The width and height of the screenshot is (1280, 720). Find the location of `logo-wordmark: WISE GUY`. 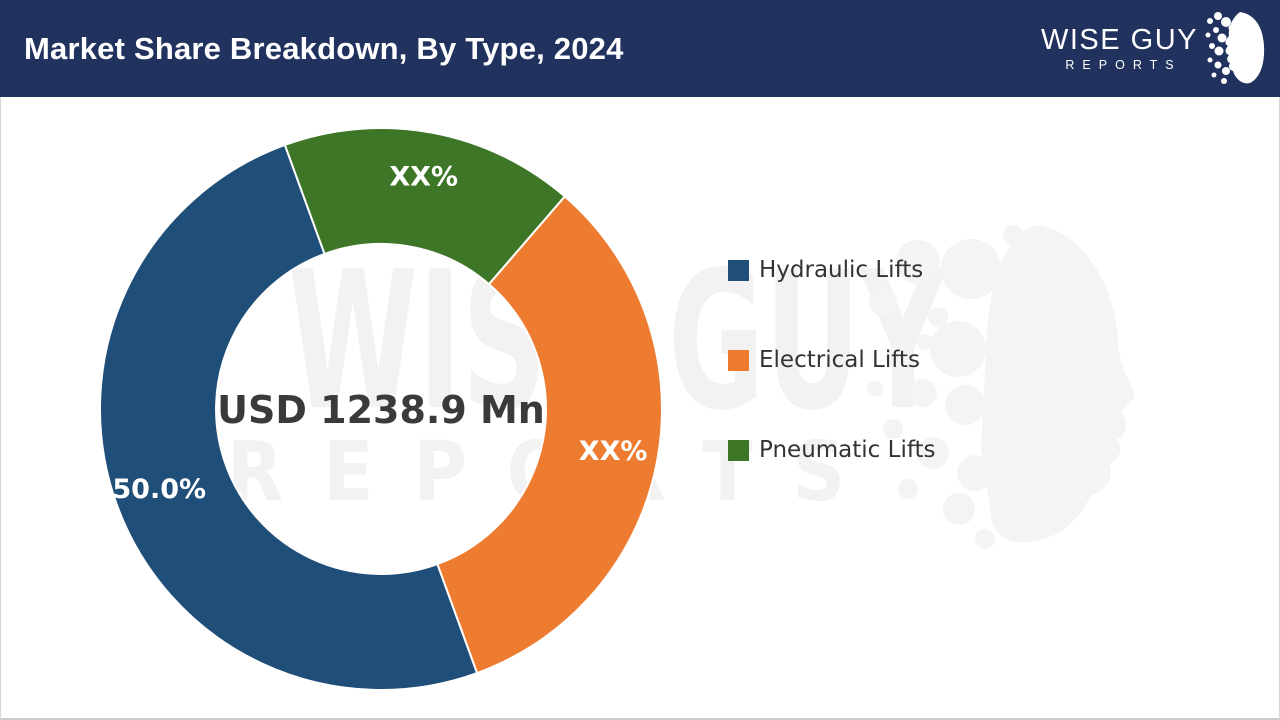

logo-wordmark: WISE GUY is located at coordinates (1119, 40).